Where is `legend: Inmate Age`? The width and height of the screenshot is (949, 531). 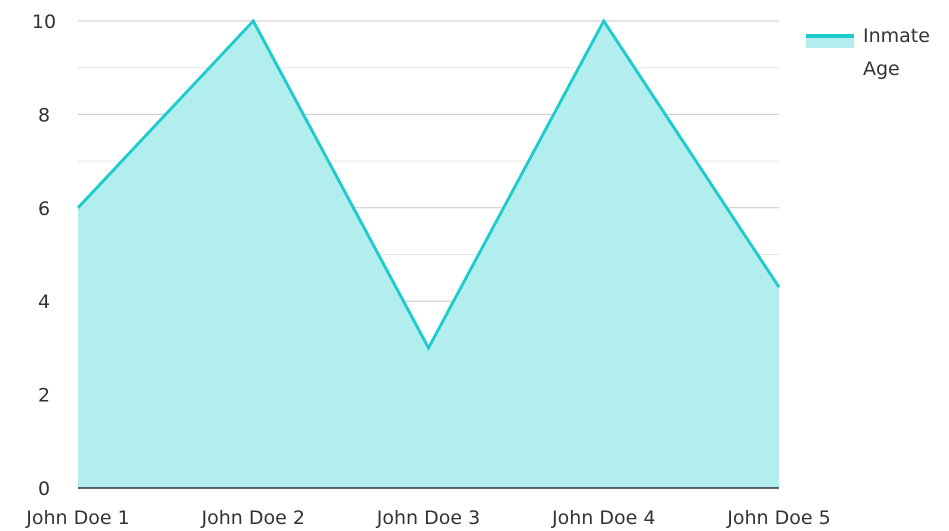 legend: Inmate Age is located at coordinates (868, 52).